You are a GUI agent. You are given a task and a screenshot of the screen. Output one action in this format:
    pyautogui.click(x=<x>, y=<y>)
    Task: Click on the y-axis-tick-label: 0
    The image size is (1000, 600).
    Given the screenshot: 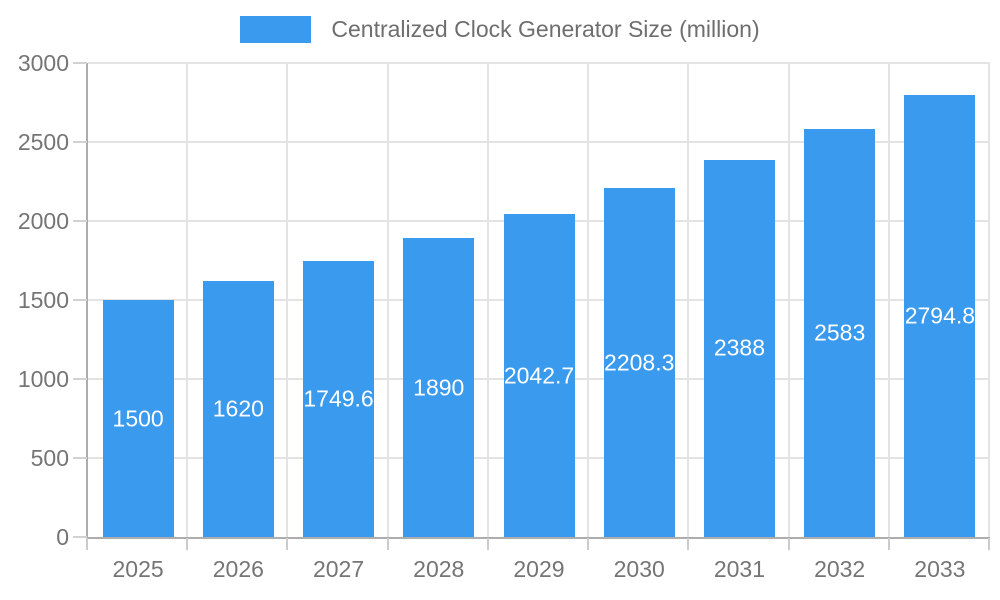 What is the action you would take?
    pyautogui.click(x=62, y=537)
    